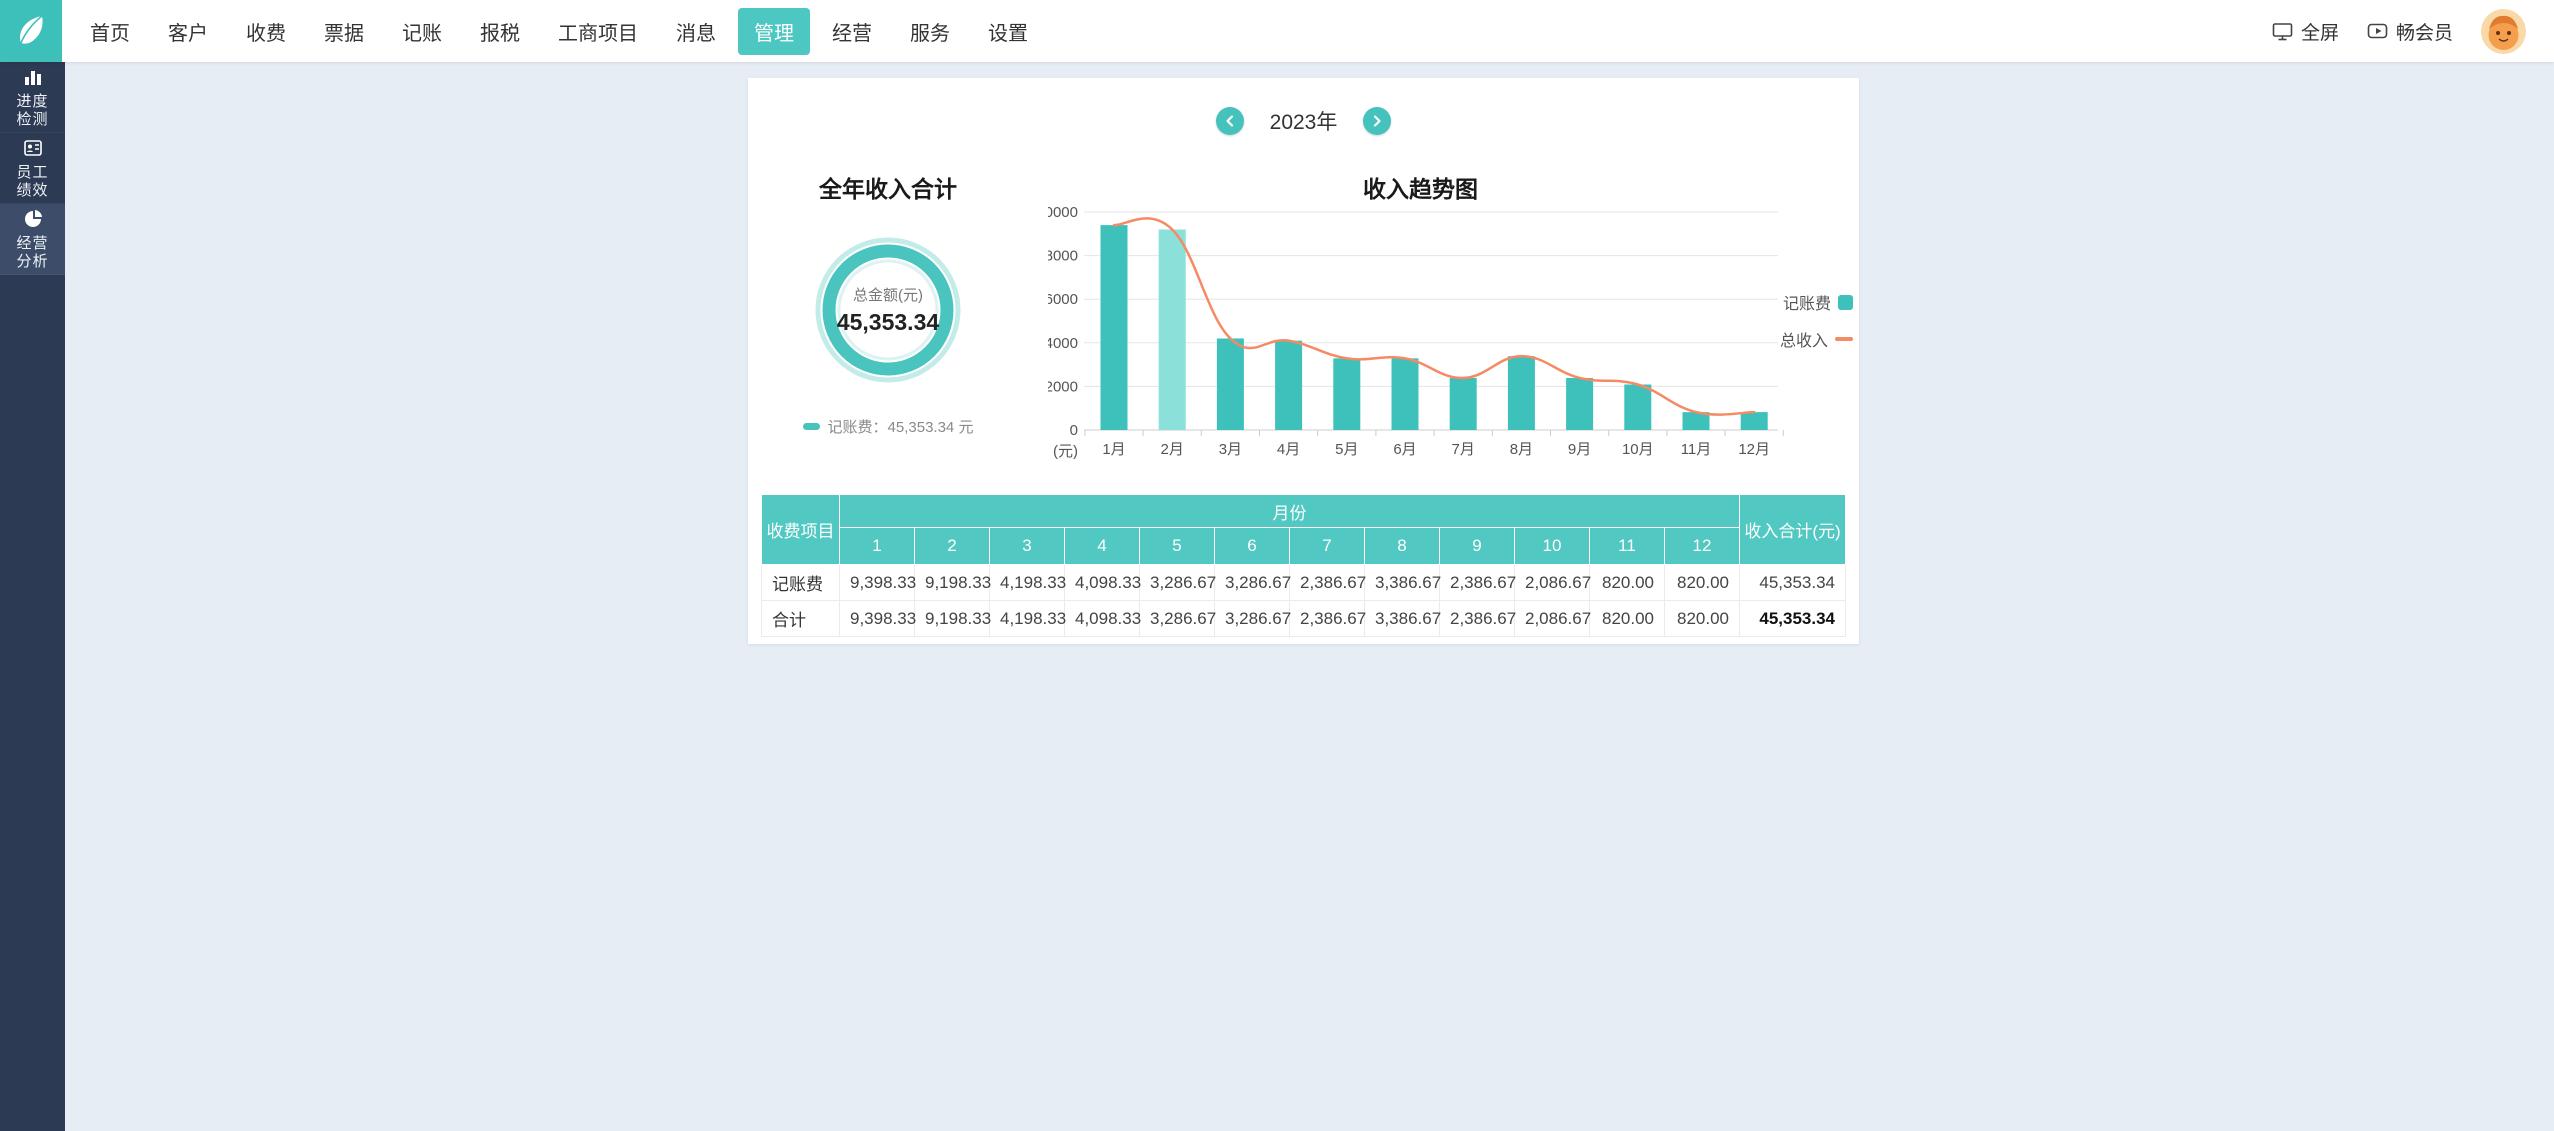 This screenshot has height=1131, width=2554. I want to click on nav-item-customers: 客户, so click(188, 33).